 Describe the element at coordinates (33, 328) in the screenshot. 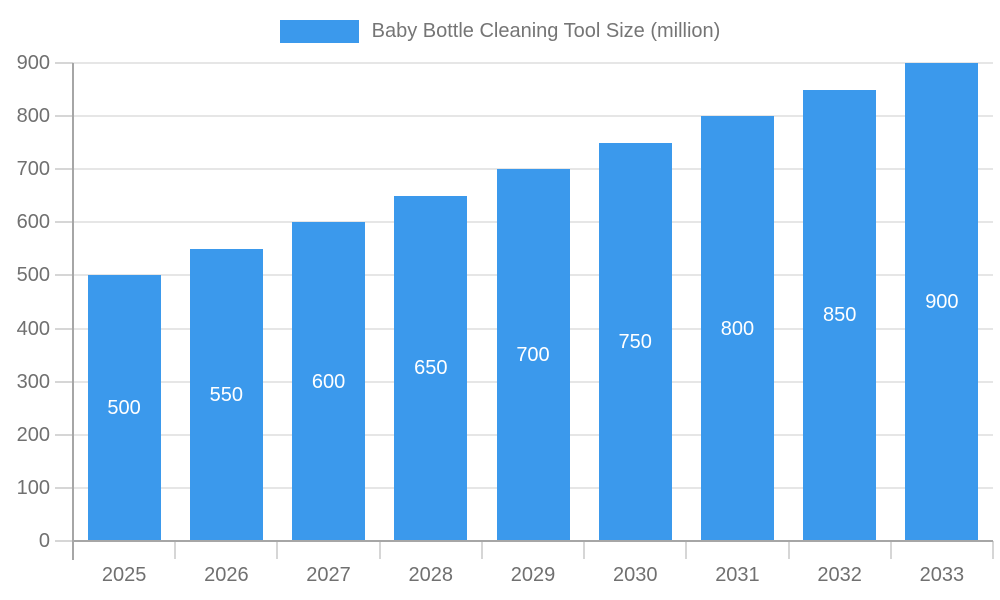

I see `y-axis-tick-label: 400` at that location.